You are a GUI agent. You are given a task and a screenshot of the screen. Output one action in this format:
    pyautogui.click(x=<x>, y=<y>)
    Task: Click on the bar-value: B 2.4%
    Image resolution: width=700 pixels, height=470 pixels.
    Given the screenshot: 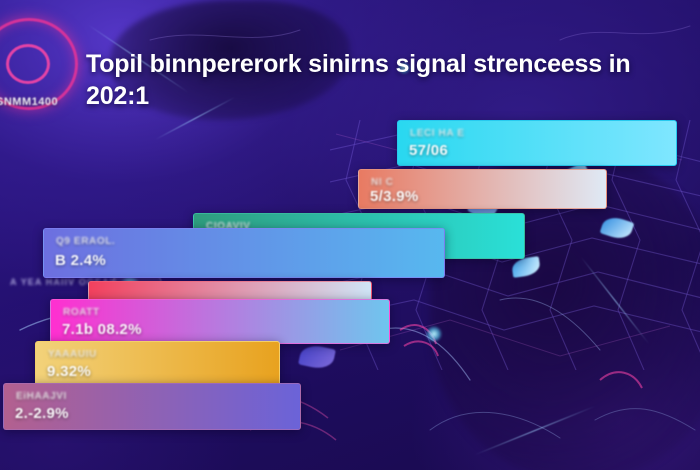 What is the action you would take?
    pyautogui.click(x=80, y=260)
    